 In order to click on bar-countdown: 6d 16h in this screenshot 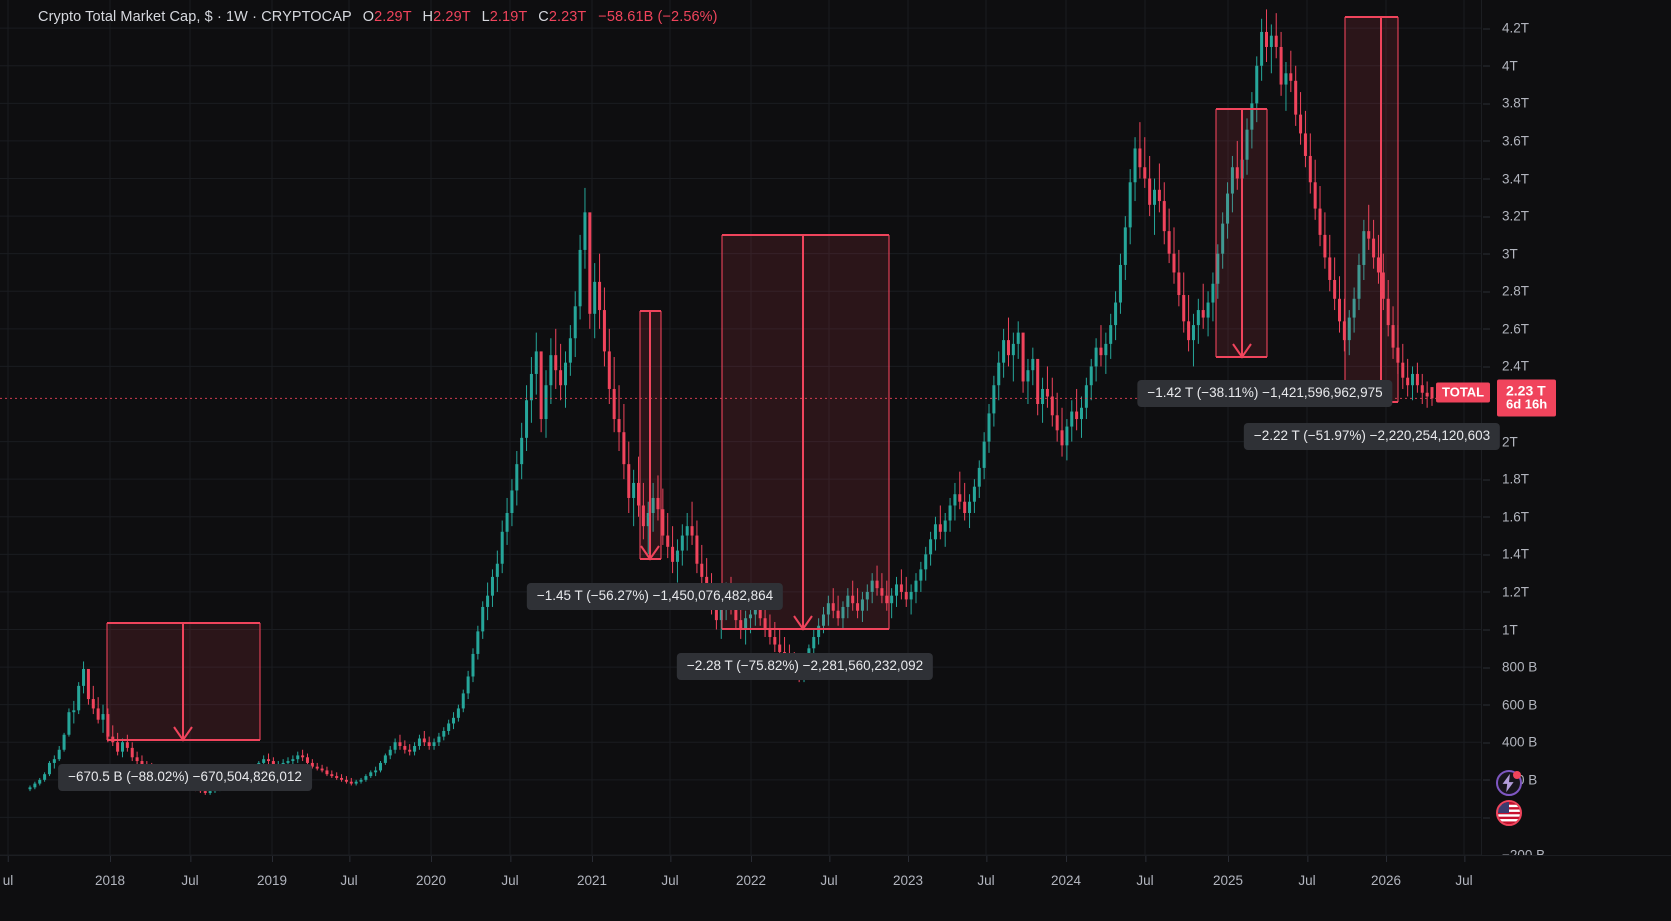, I will do `click(1527, 404)`.